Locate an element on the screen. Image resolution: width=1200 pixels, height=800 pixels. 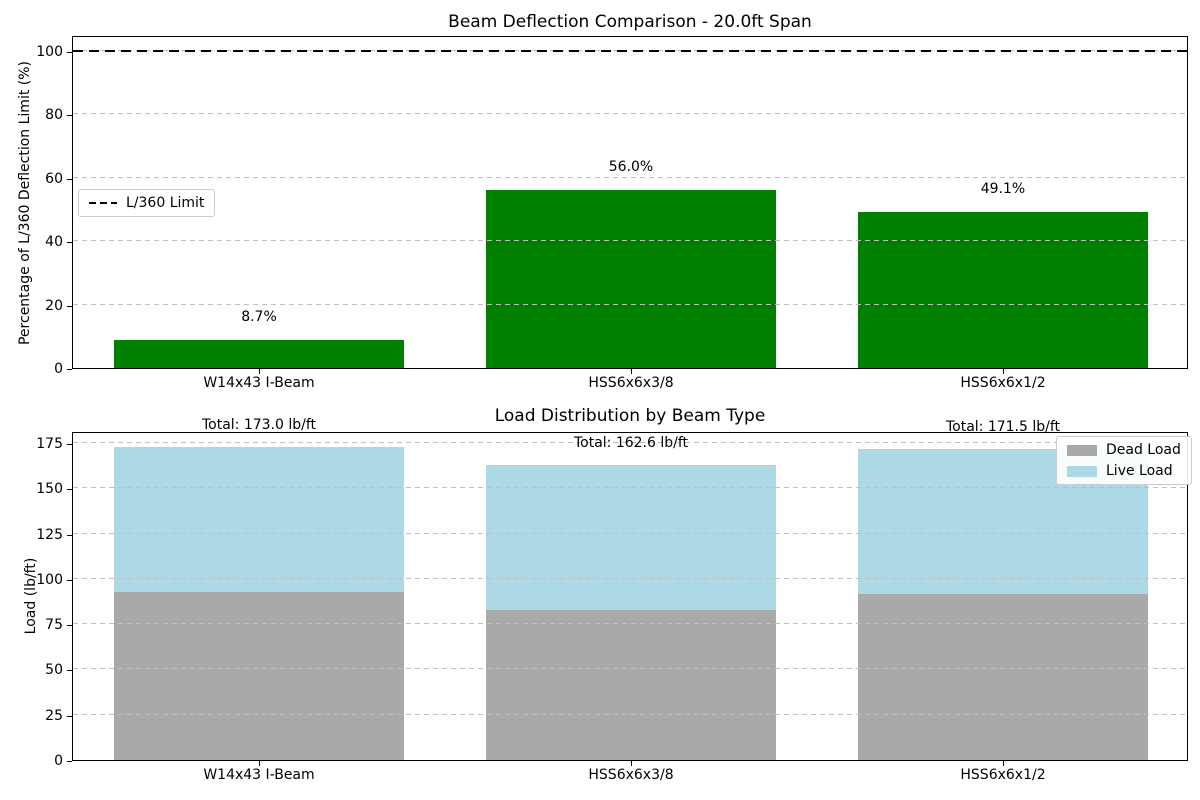
deflection-chart-legend: L/360 Limit is located at coordinates (147, 203).